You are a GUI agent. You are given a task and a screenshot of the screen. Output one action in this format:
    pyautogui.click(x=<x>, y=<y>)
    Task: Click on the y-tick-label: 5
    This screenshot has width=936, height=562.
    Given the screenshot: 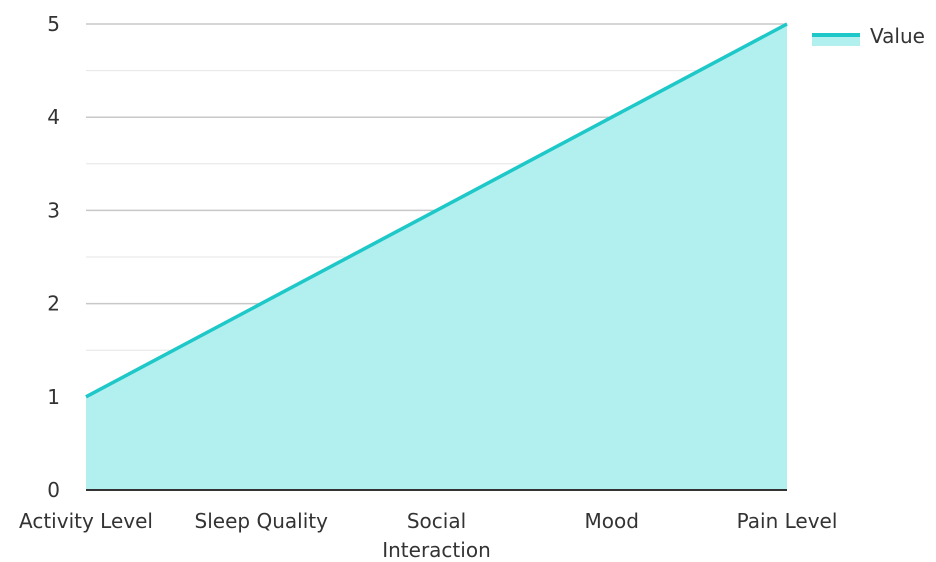 What is the action you would take?
    pyautogui.click(x=53, y=24)
    